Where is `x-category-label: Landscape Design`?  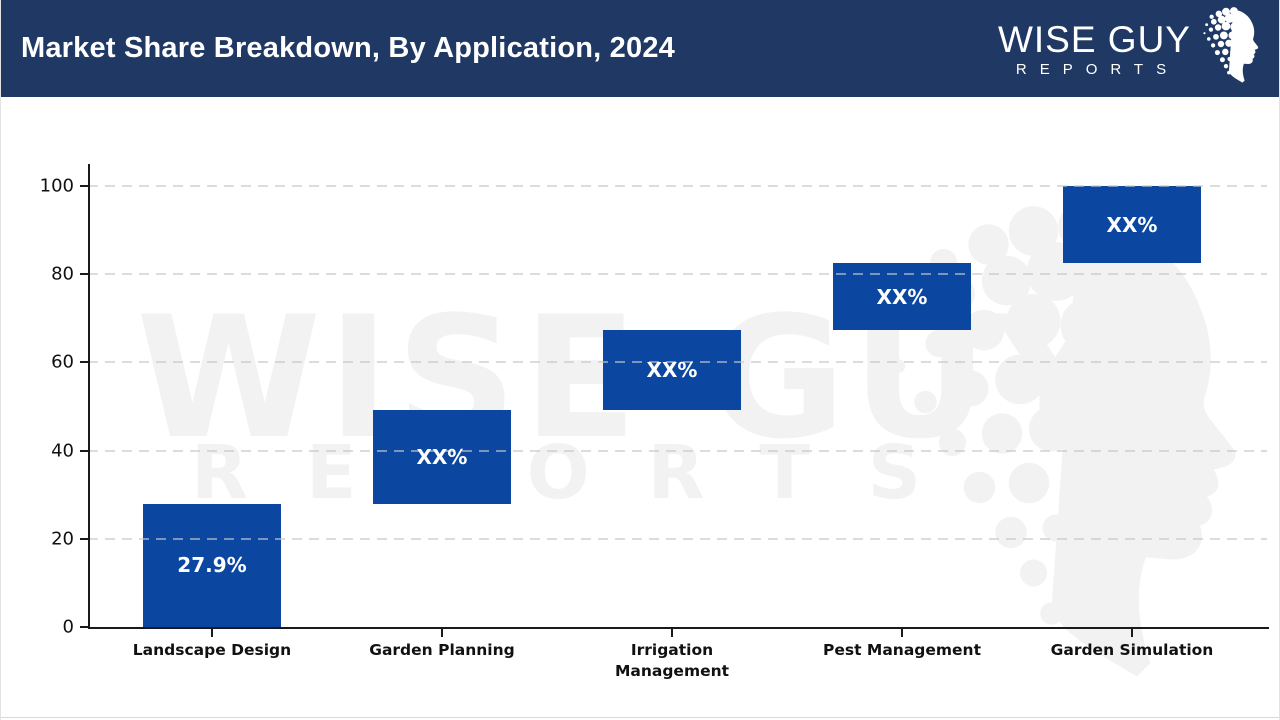 x-category-label: Landscape Design is located at coordinates (212, 650).